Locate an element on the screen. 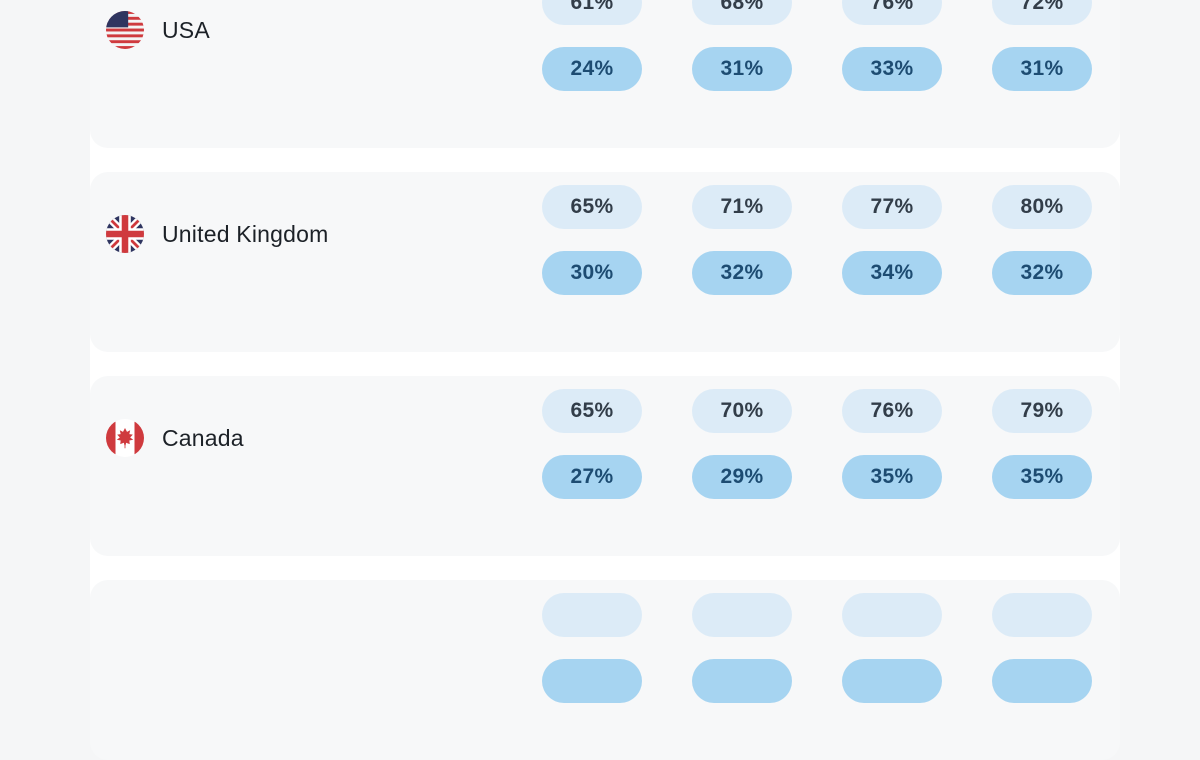  top-percent-pill: 79% is located at coordinates (1042, 411).